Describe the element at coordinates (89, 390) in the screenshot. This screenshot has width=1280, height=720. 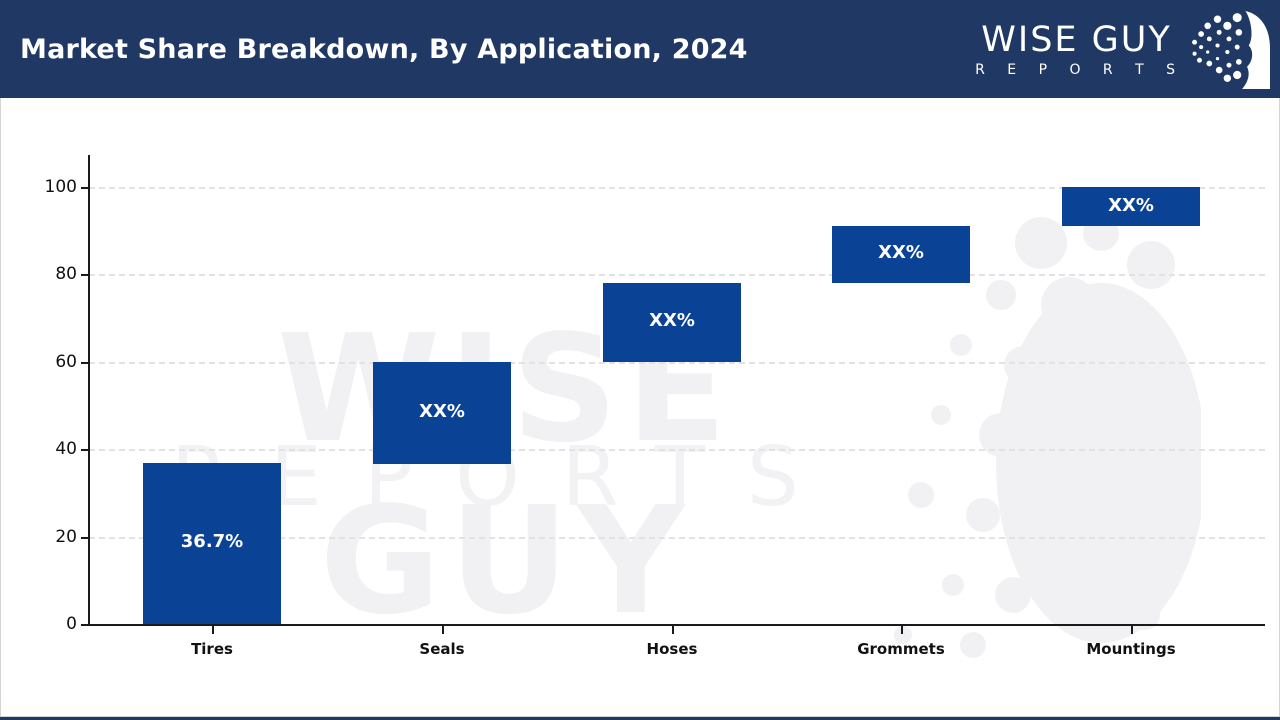
I see `y-axis-line` at that location.